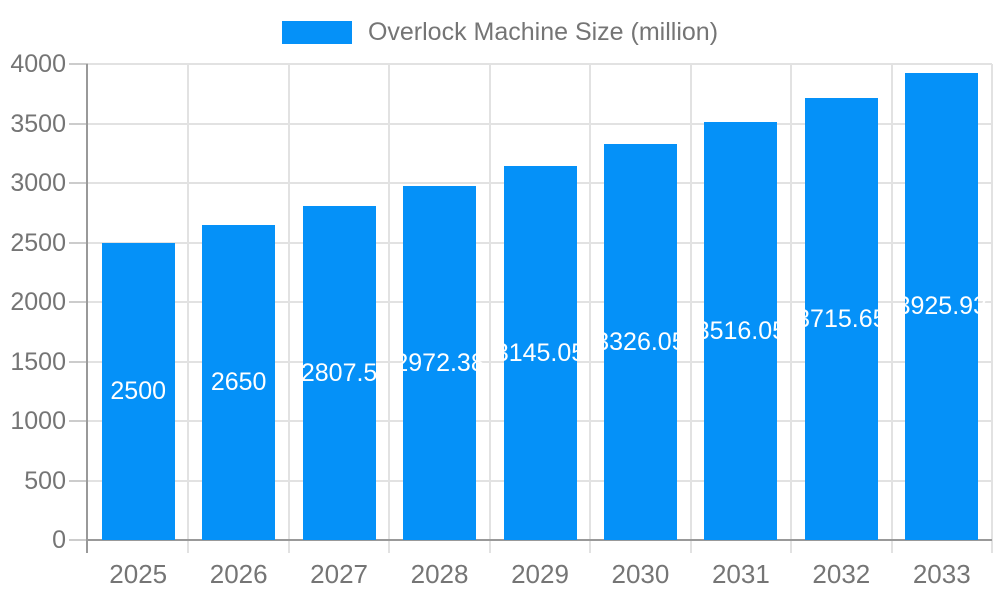 This screenshot has width=1000, height=600. I want to click on bar-2025, so click(138, 391).